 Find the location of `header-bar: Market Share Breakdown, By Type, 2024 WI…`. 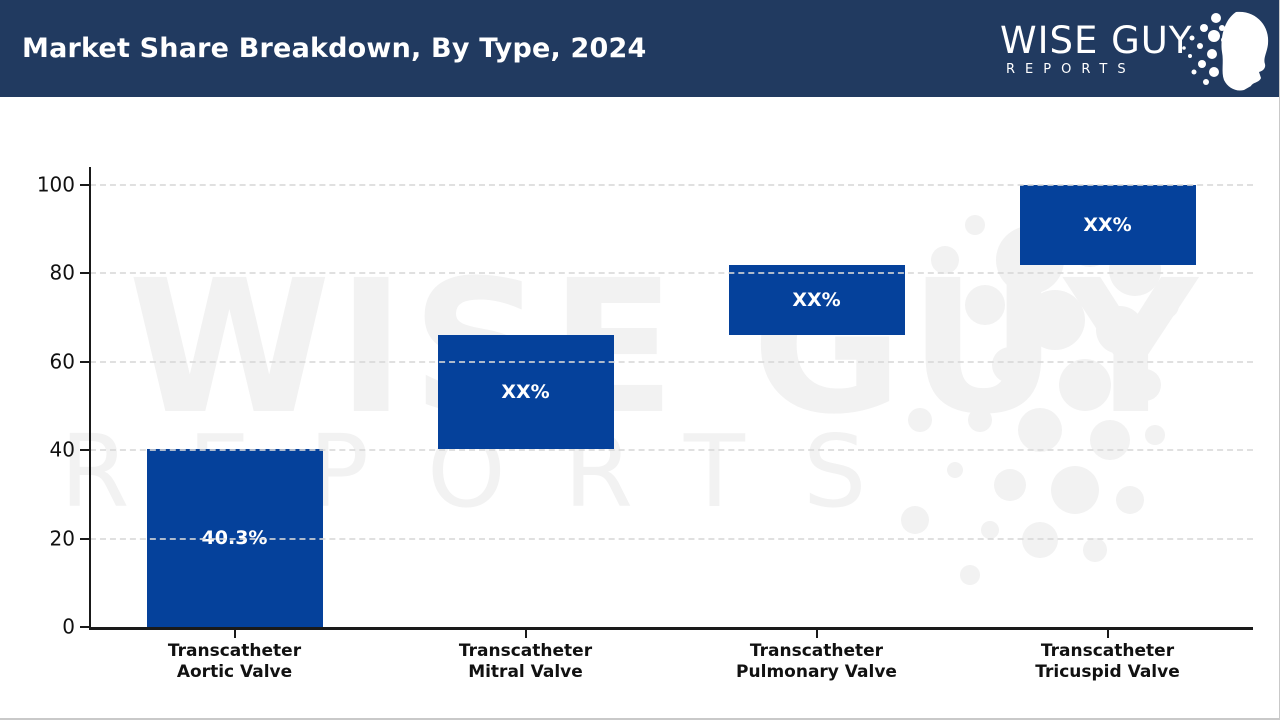

header-bar: Market Share Breakdown, By Type, 2024 WI… is located at coordinates (639, 48).